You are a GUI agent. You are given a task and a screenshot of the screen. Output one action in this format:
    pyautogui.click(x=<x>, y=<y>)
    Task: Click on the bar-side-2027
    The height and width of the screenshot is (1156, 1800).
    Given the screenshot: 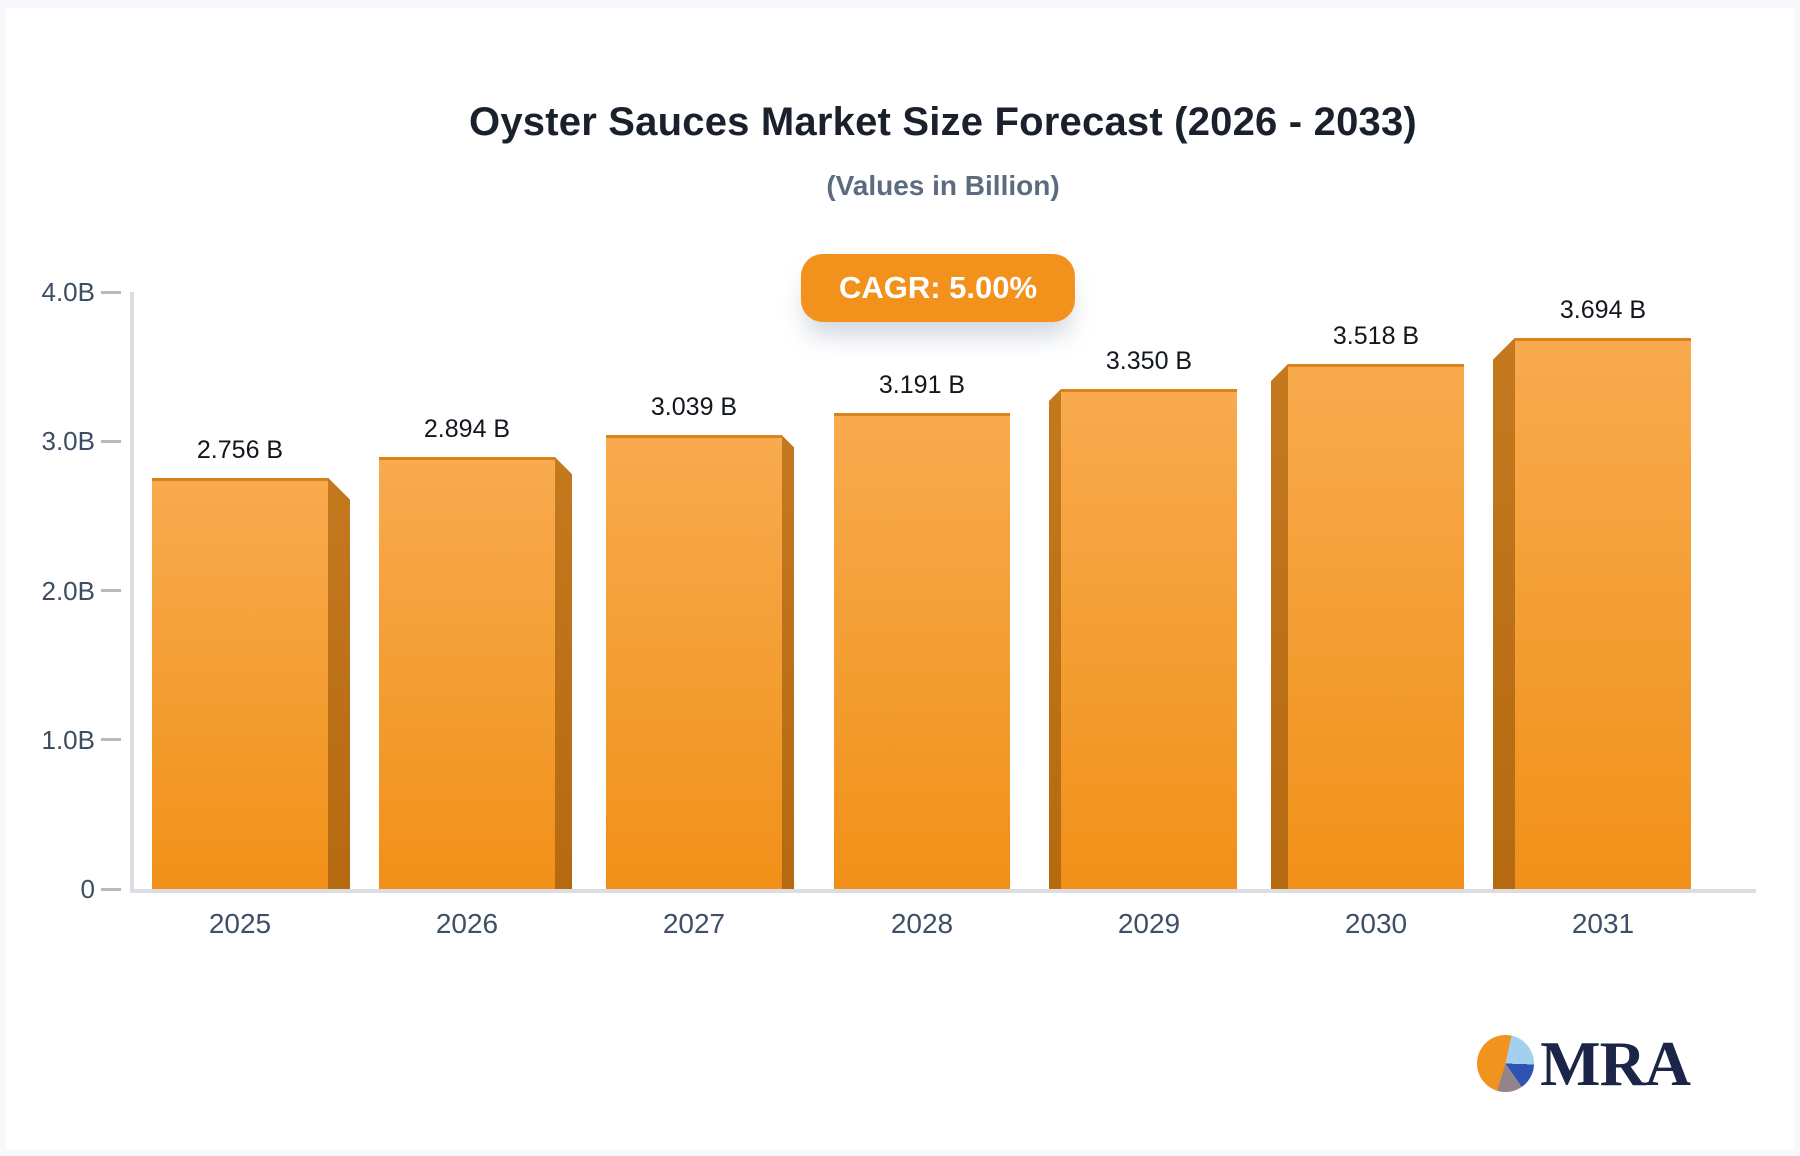 What is the action you would take?
    pyautogui.click(x=788, y=662)
    